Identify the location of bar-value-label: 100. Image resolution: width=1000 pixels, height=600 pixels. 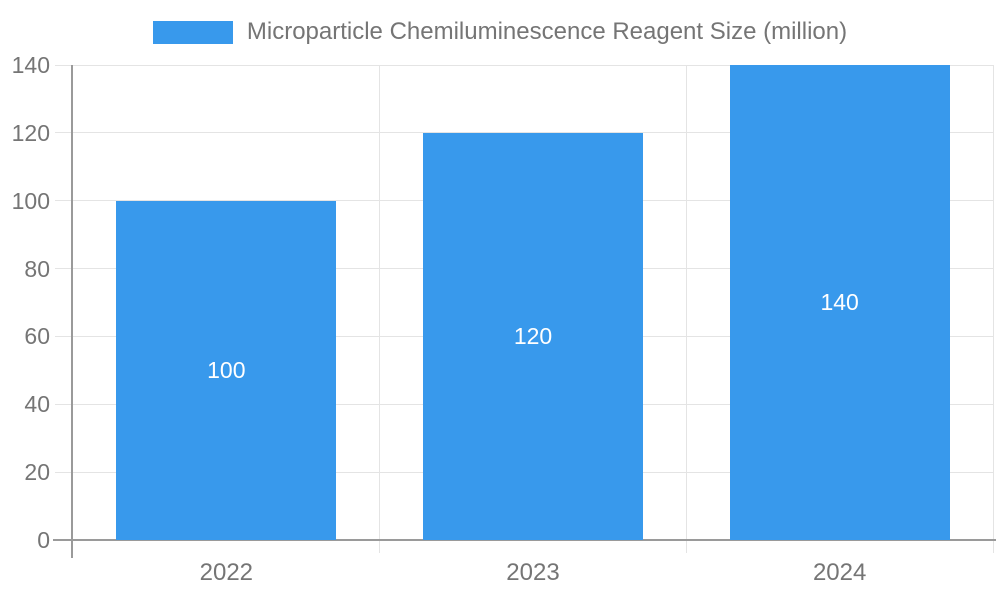
(226, 369).